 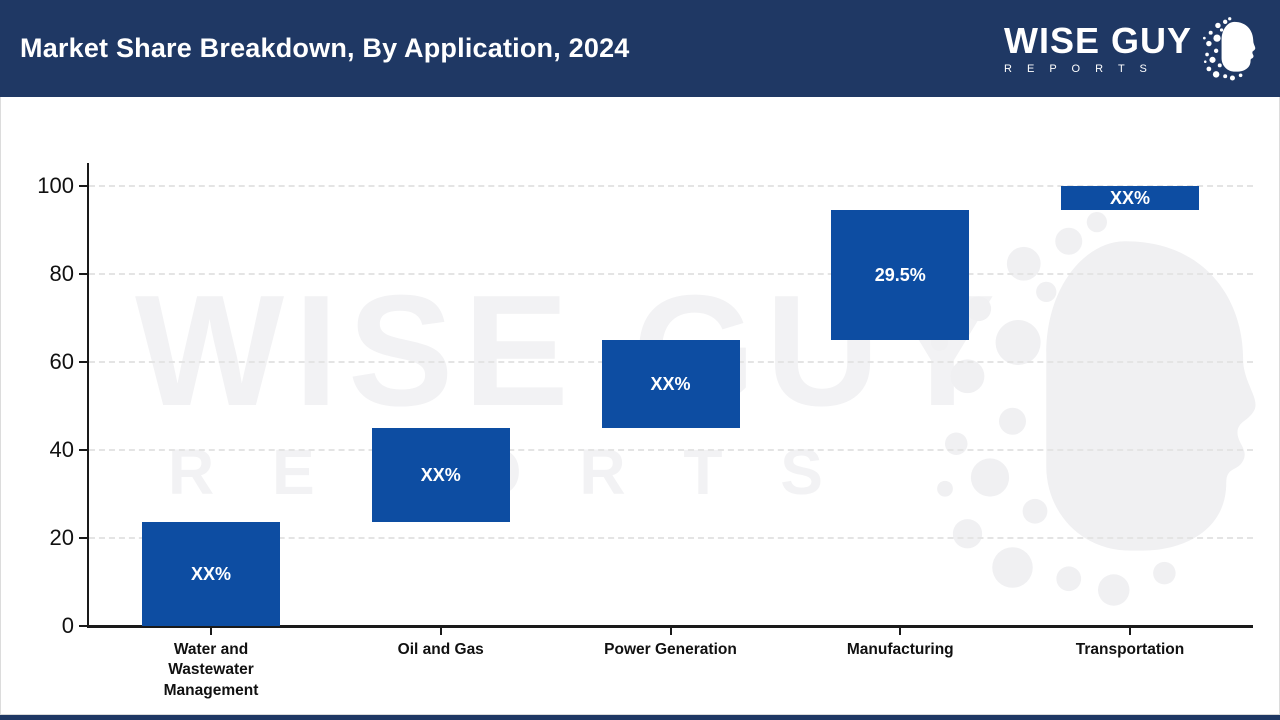 I want to click on bar-5: XX%, so click(x=1130, y=198).